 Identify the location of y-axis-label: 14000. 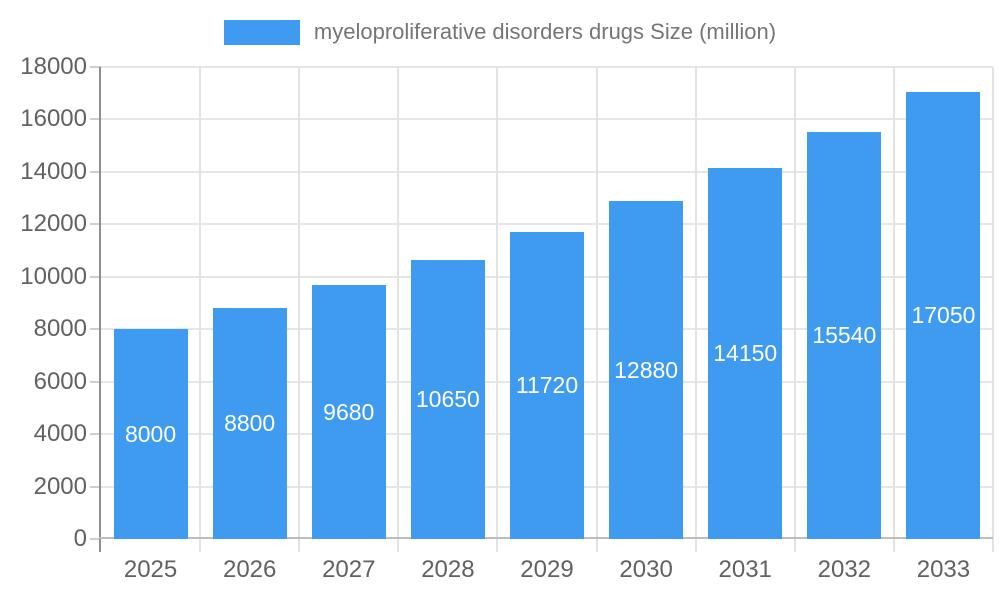
(53, 171).